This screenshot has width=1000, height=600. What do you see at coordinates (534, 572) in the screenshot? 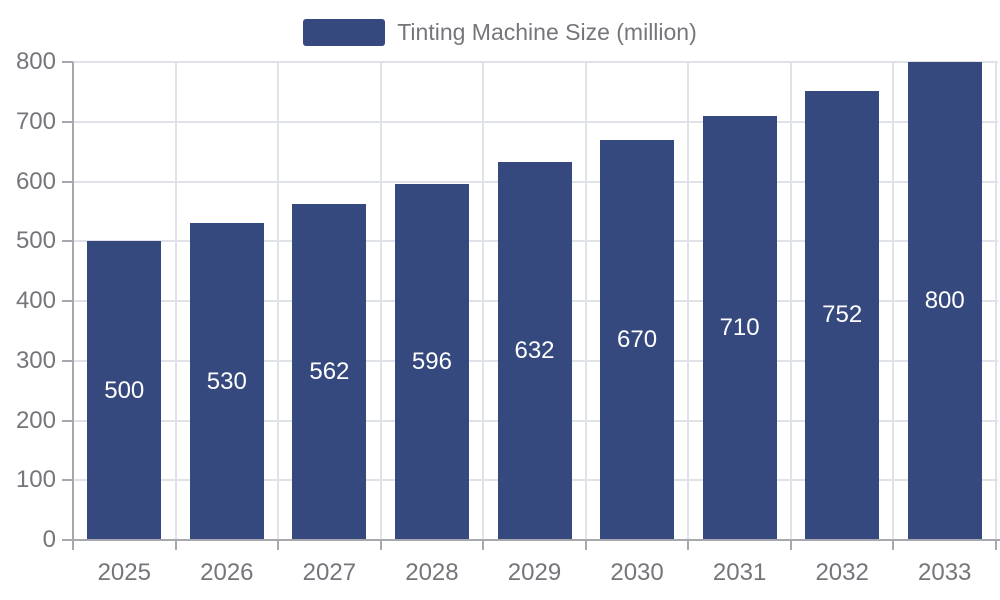
I see `x-tick-label: 2029` at bounding box center [534, 572].